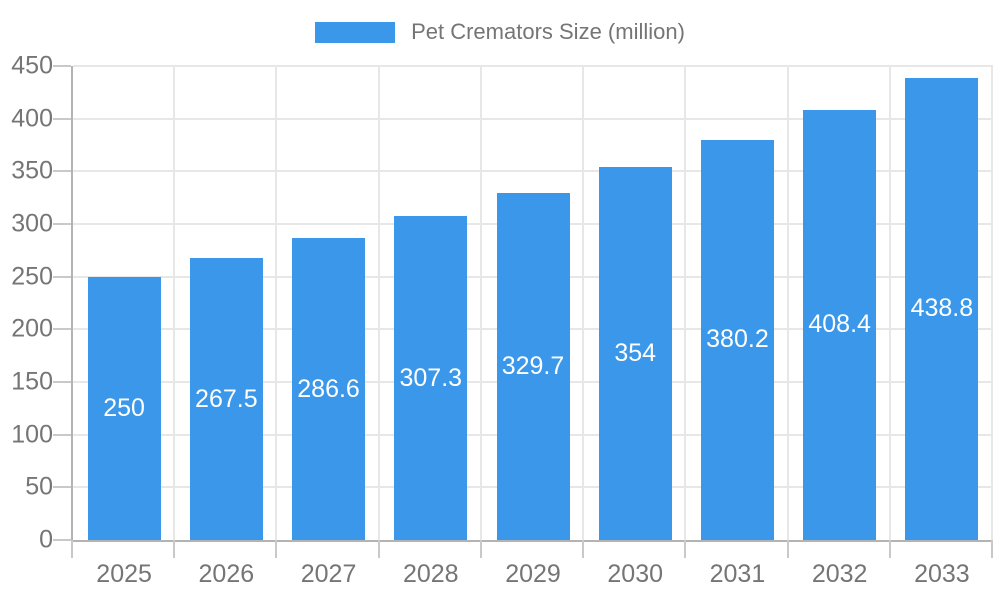  What do you see at coordinates (430, 574) in the screenshot?
I see `x-axis-tick-label: 2028` at bounding box center [430, 574].